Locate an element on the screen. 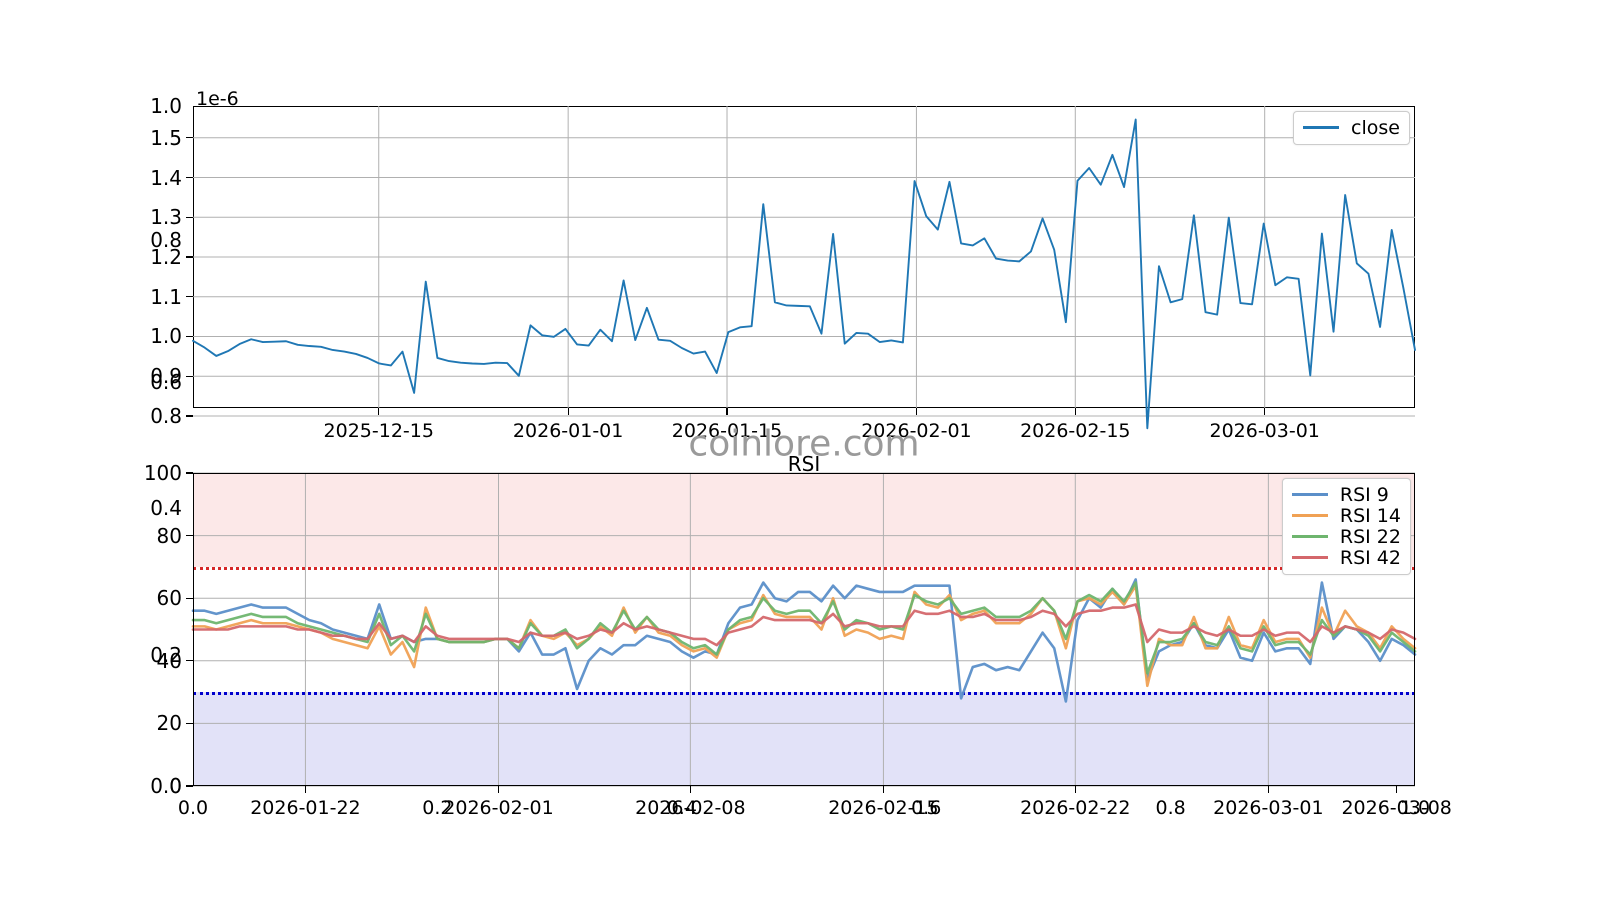 The image size is (1600, 900). rsi-x-tick-2026-02-22: 2026-02-22 is located at coordinates (1075, 808).